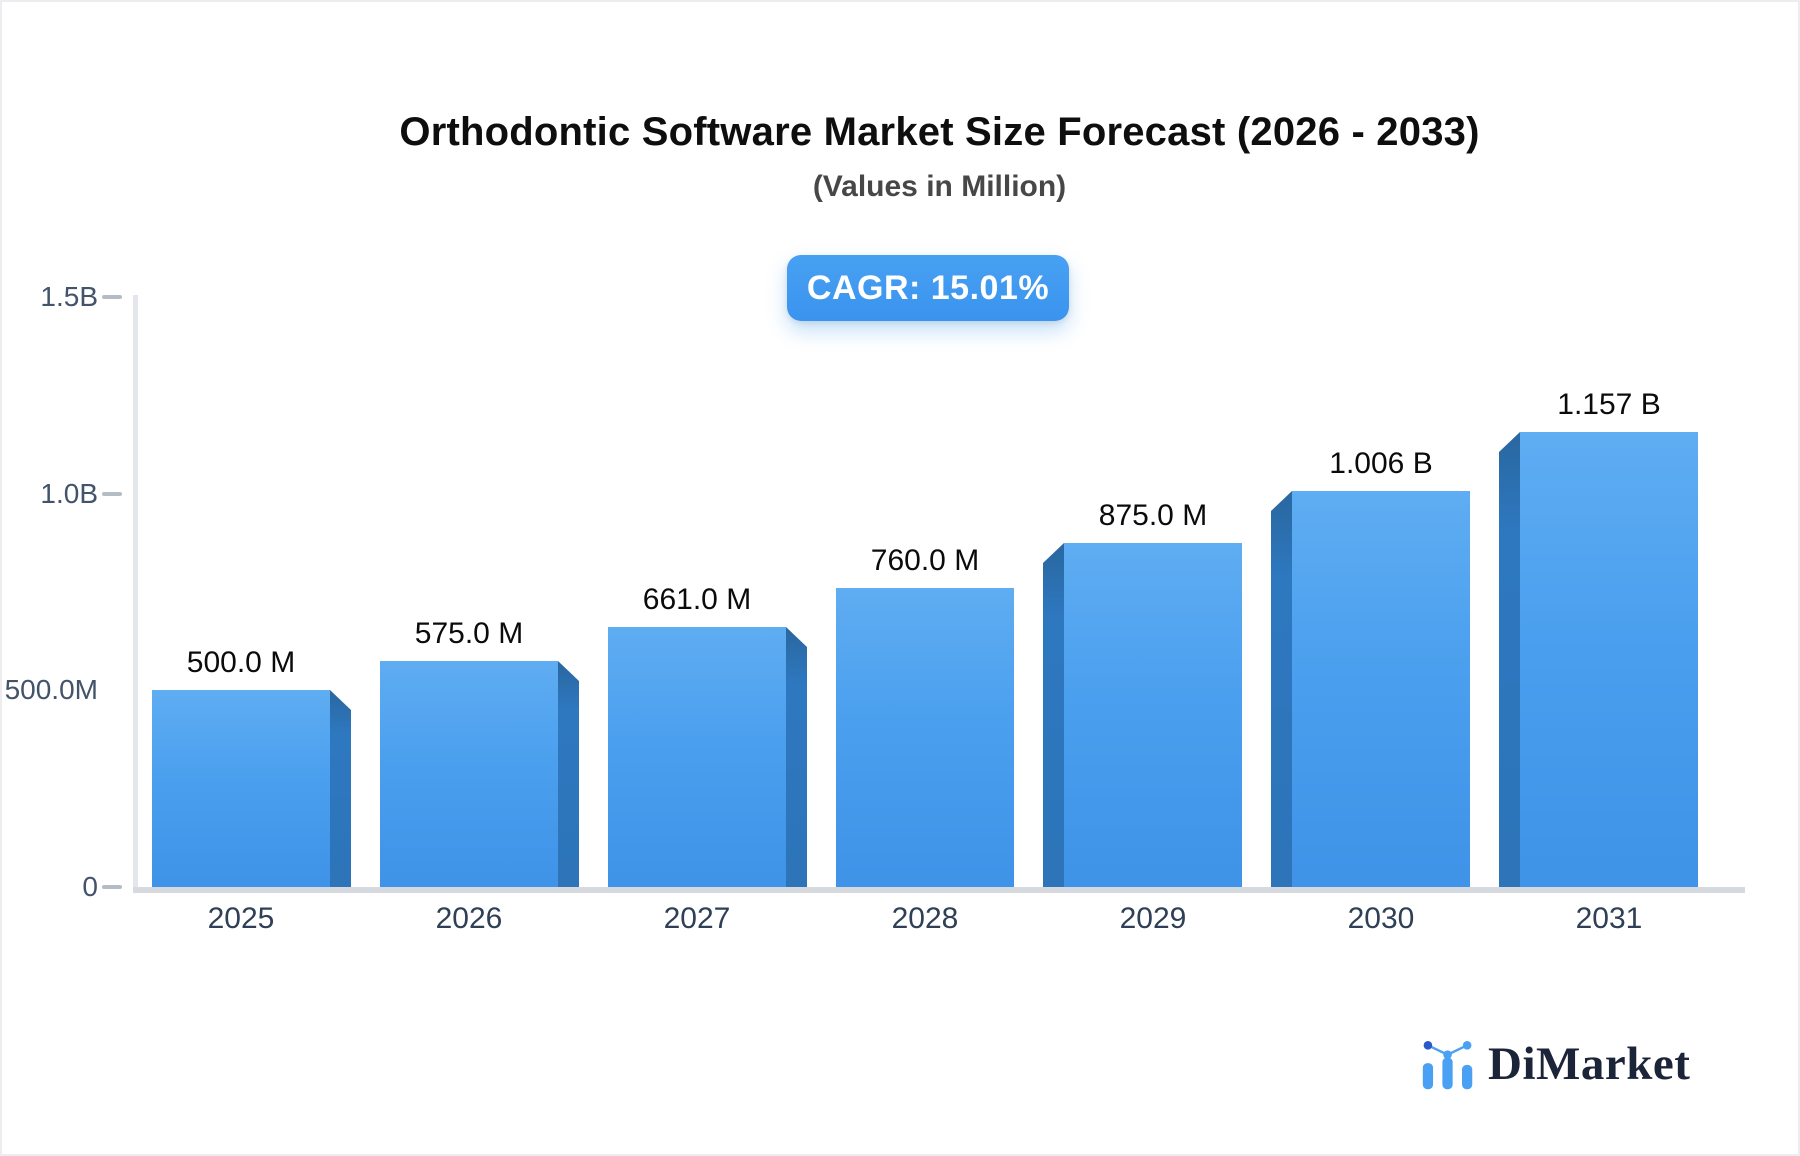 The image size is (1800, 1156). What do you see at coordinates (1589, 1064) in the screenshot?
I see `brand-name: DiMarket` at bounding box center [1589, 1064].